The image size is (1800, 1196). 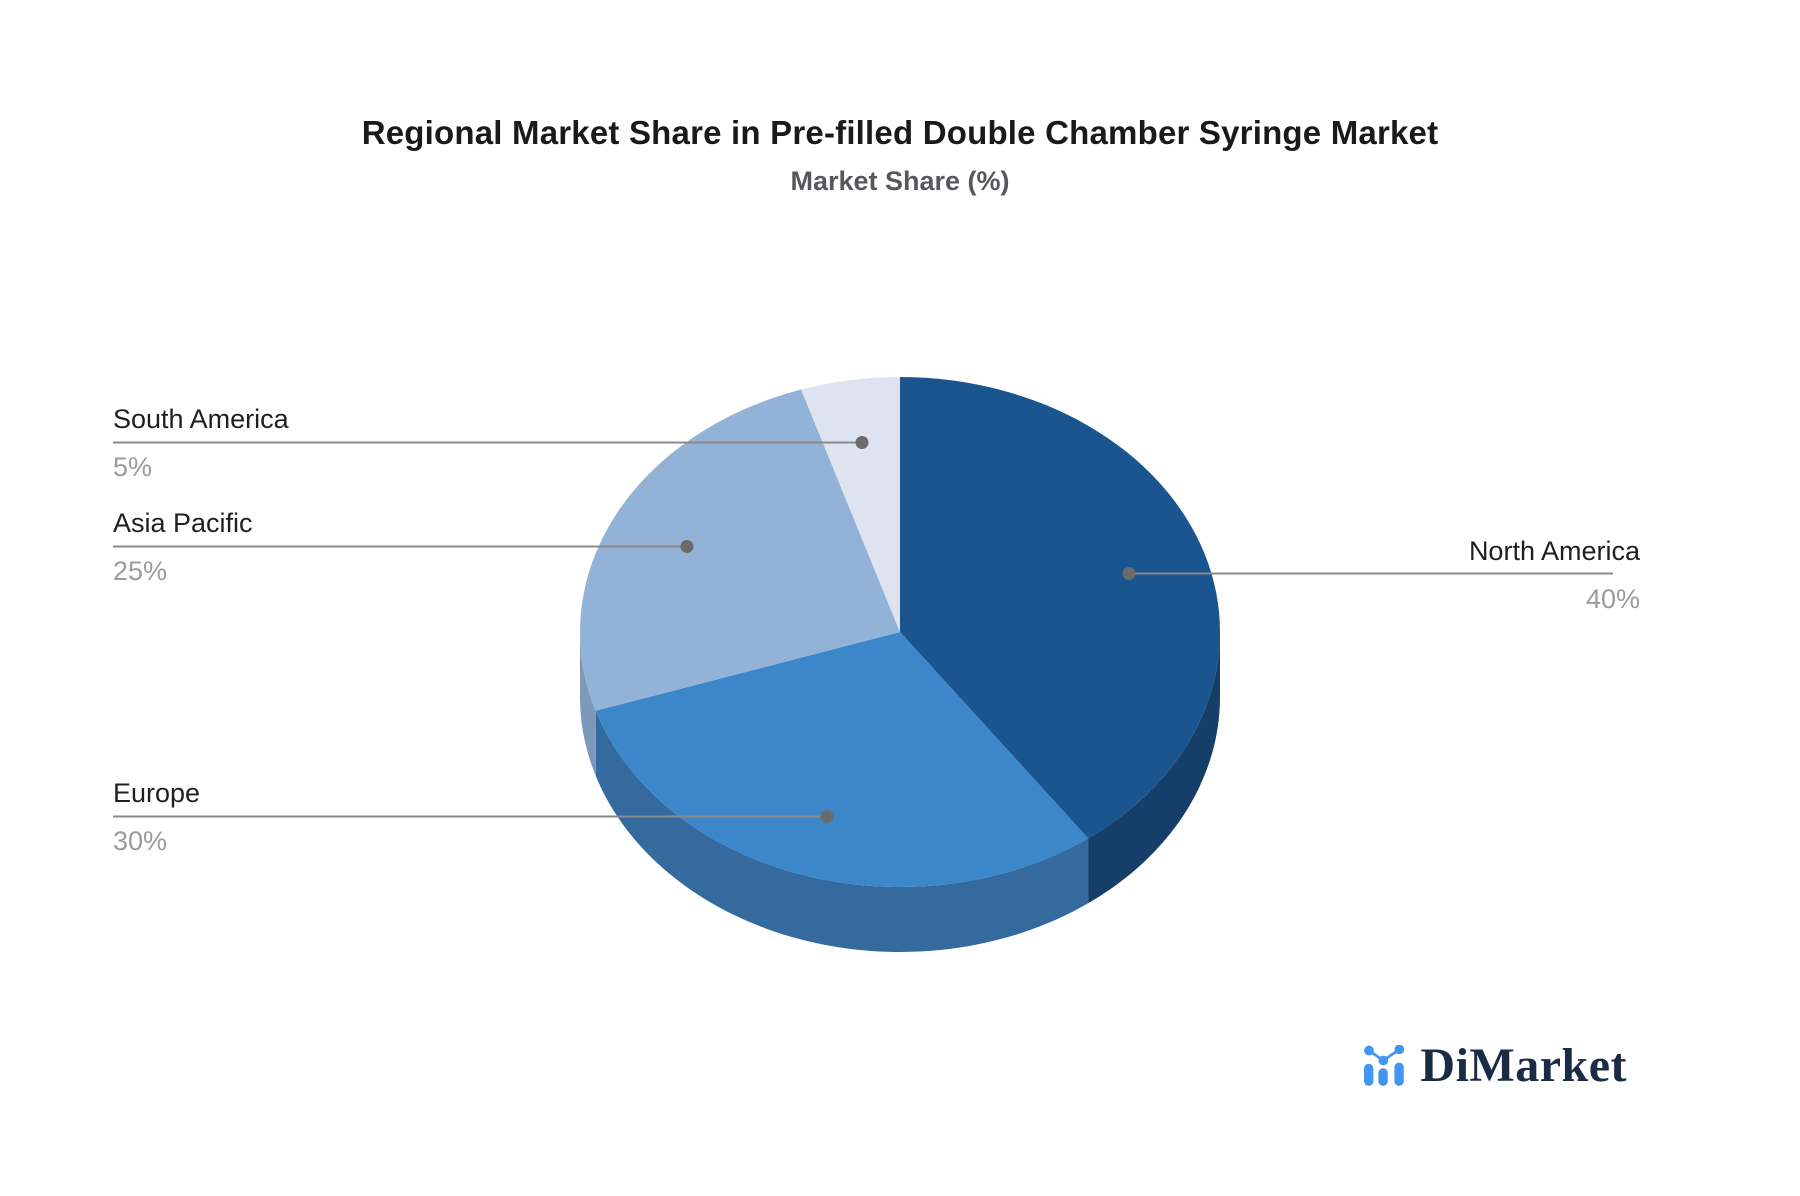 What do you see at coordinates (827, 816) in the screenshot?
I see `leader-dot-europe` at bounding box center [827, 816].